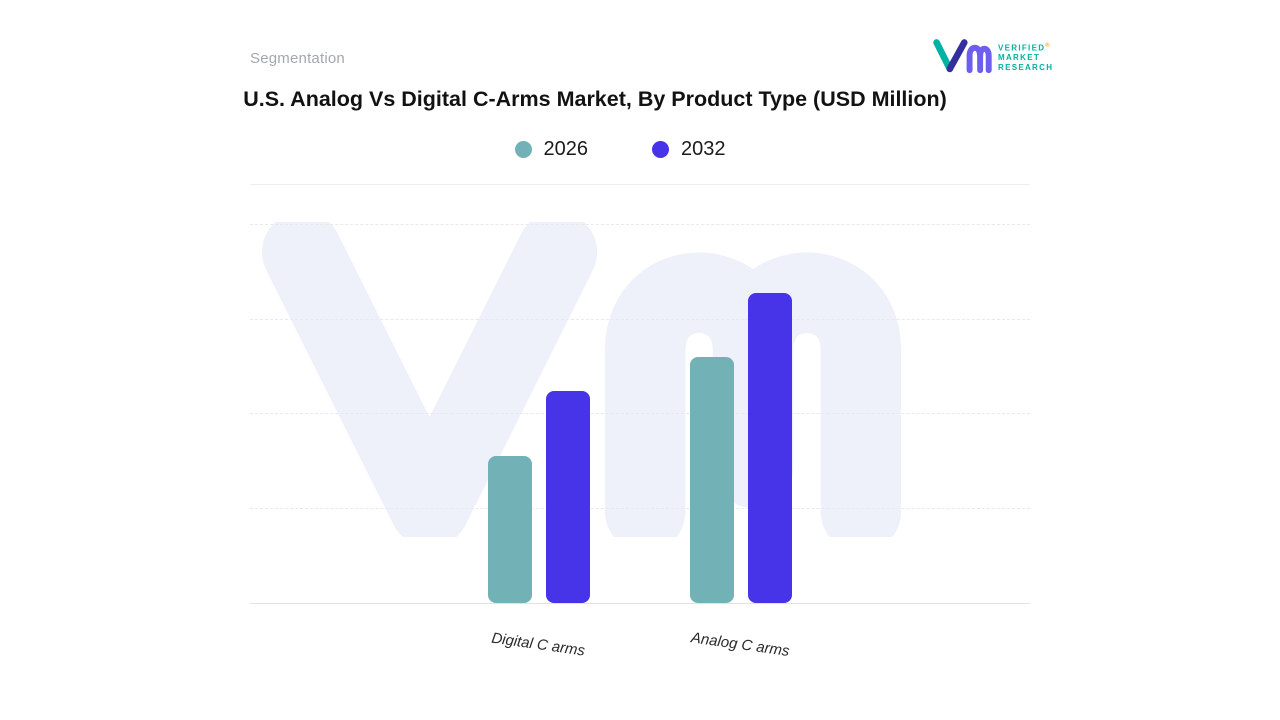 This screenshot has height=720, width=1280. Describe the element at coordinates (620, 149) in the screenshot. I see `chart-legend: 2026 2032` at that location.